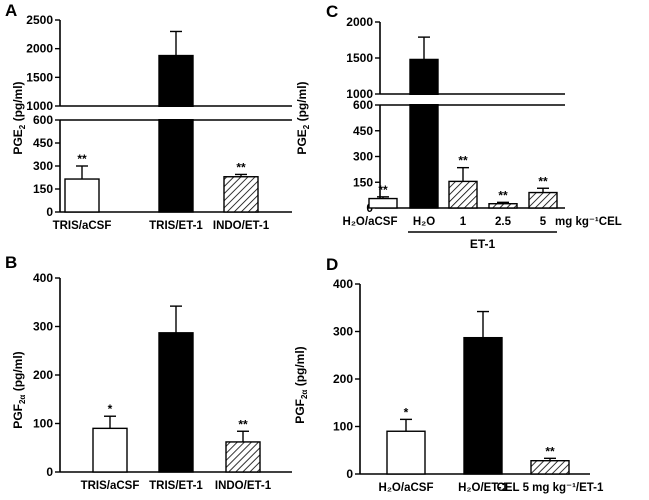  I want to click on panel-c-x-tick-label: 5, so click(543, 222).